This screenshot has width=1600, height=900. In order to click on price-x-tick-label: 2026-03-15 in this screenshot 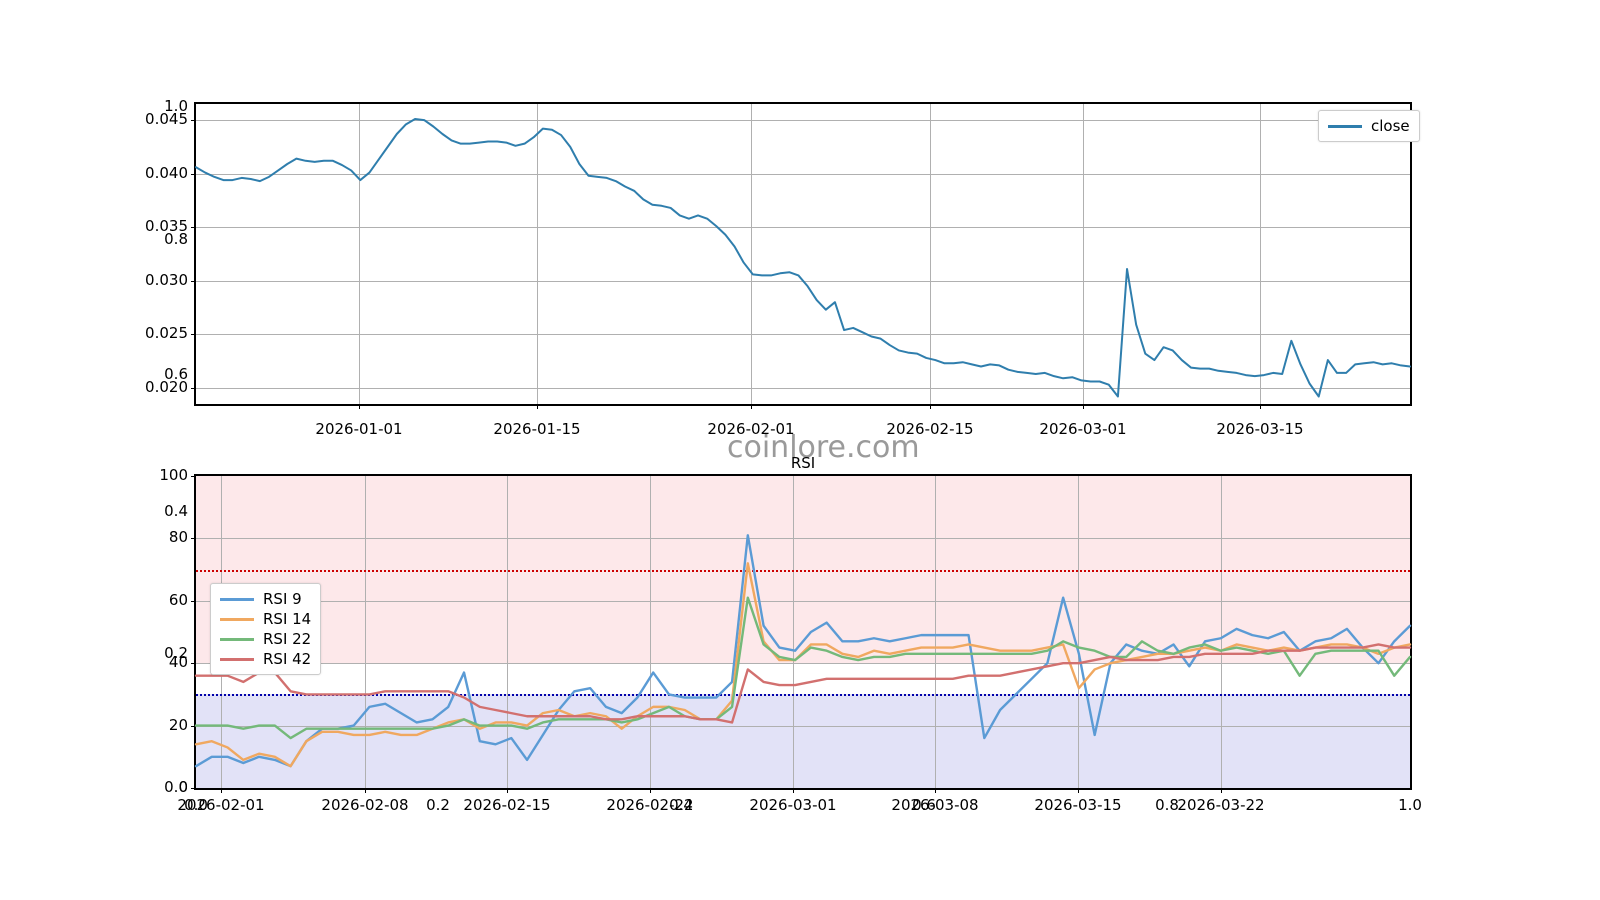, I will do `click(1260, 429)`.